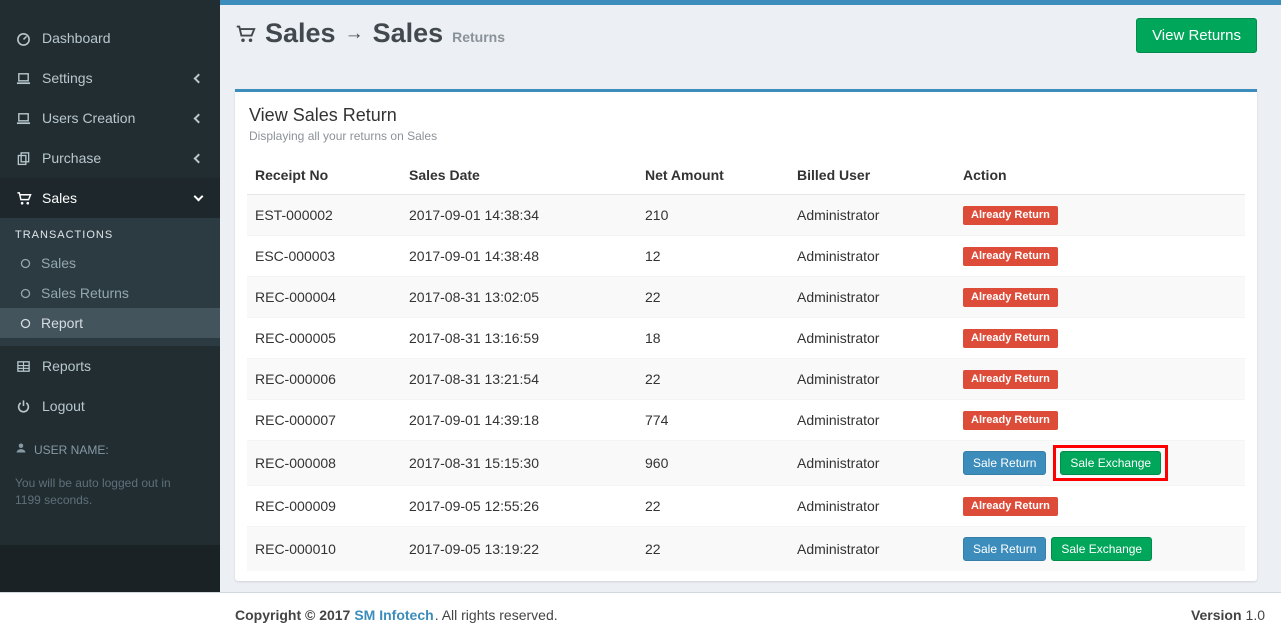 The width and height of the screenshot is (1281, 639). What do you see at coordinates (1216, 615) in the screenshot?
I see `version-label: Version` at bounding box center [1216, 615].